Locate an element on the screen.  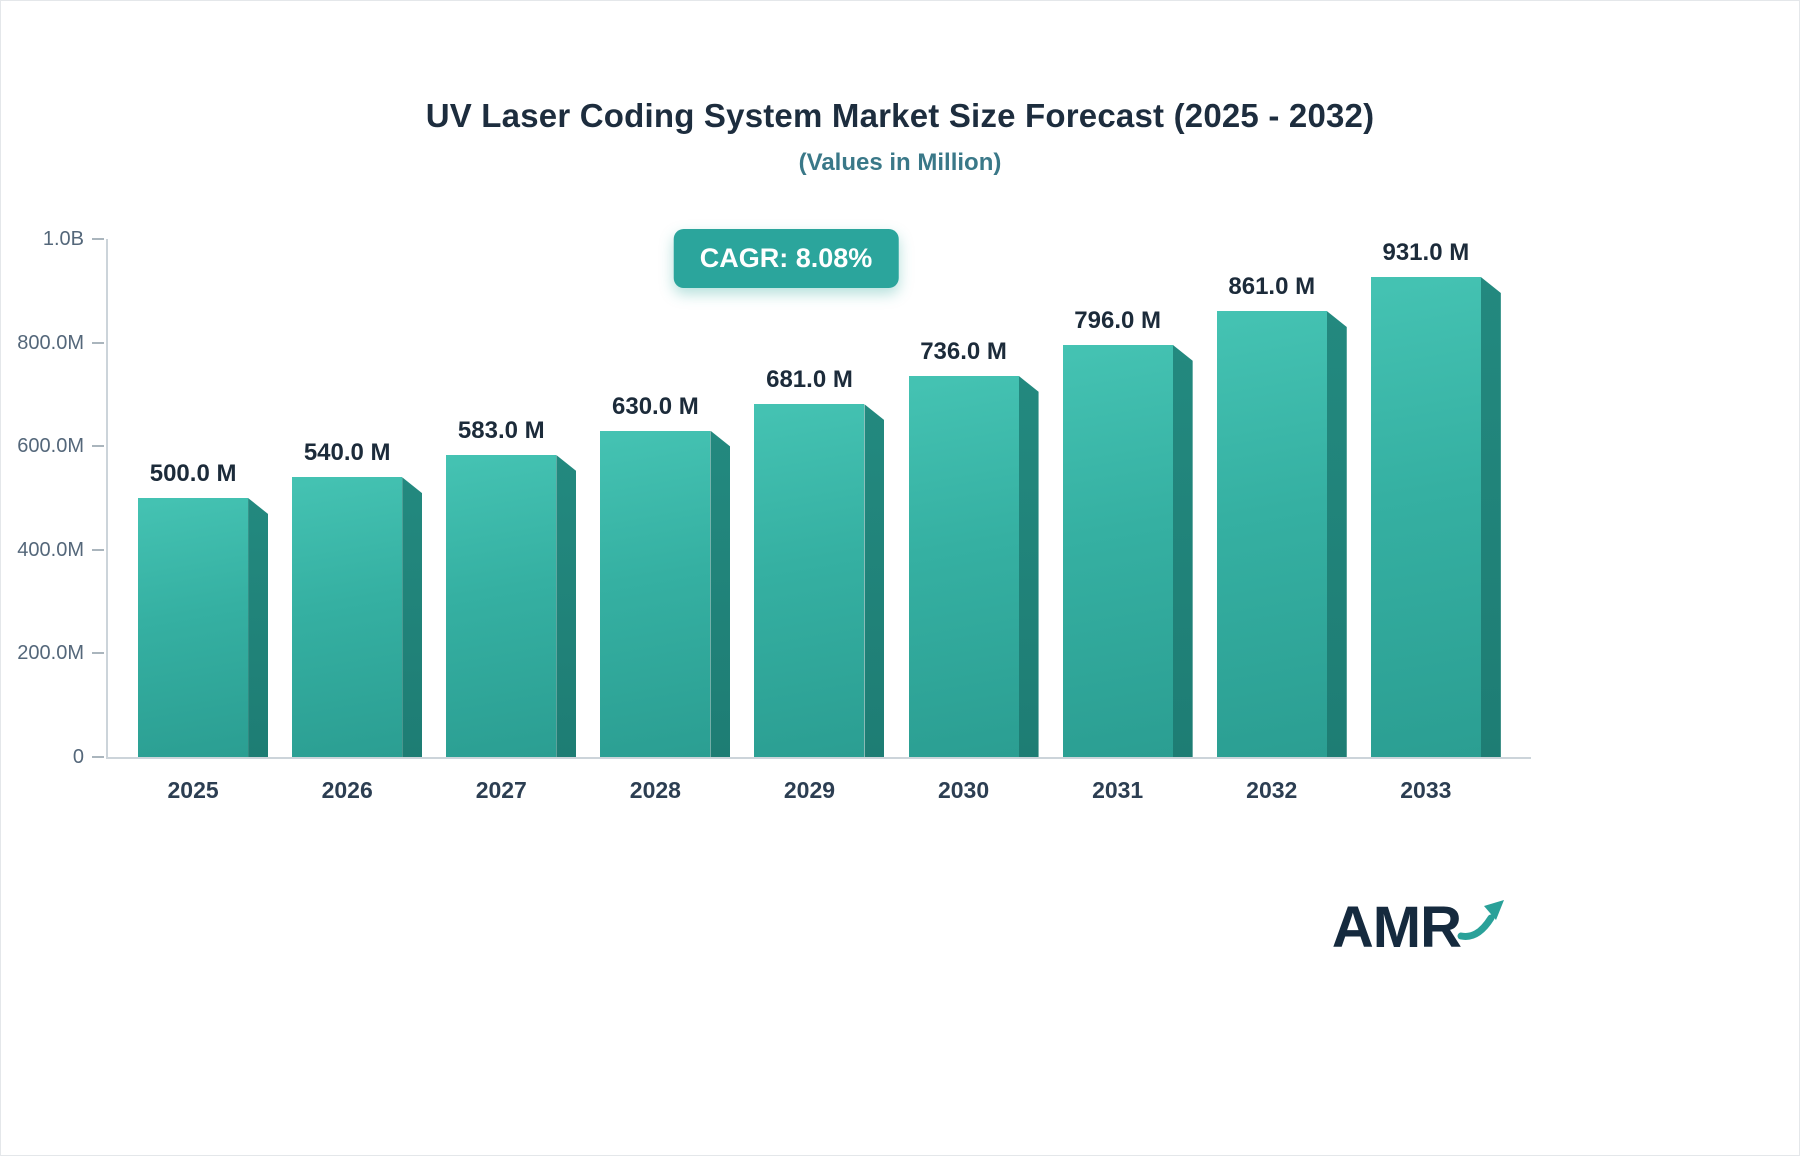
x-axis-label: 2030 is located at coordinates (963, 790).